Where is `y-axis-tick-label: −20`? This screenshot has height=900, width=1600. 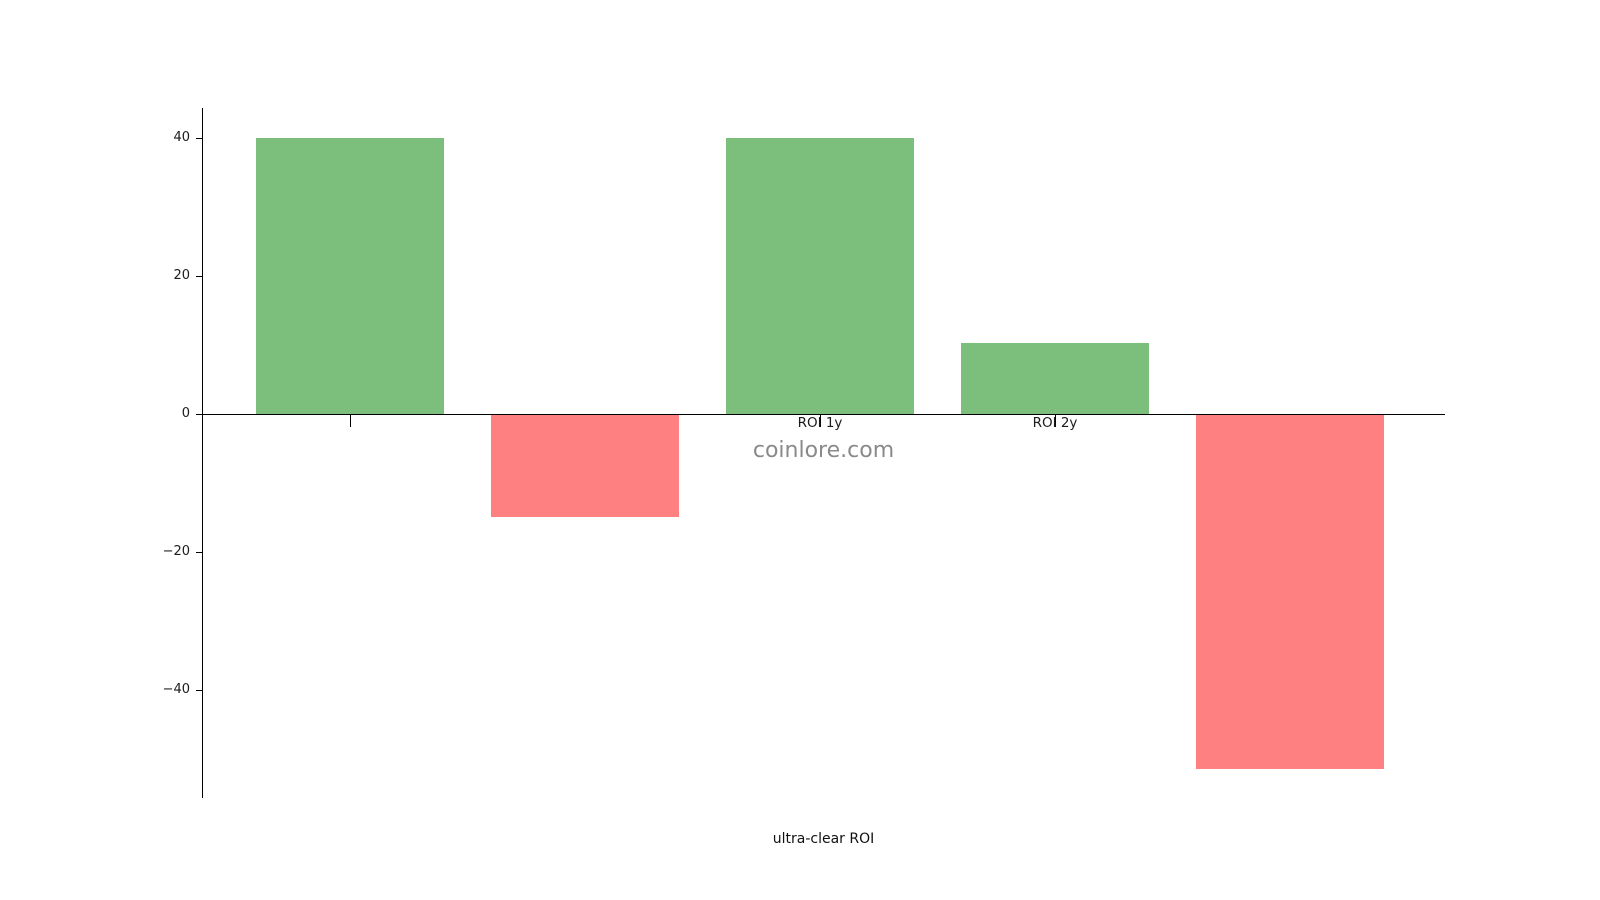
y-axis-tick-label: −20 is located at coordinates (176, 551).